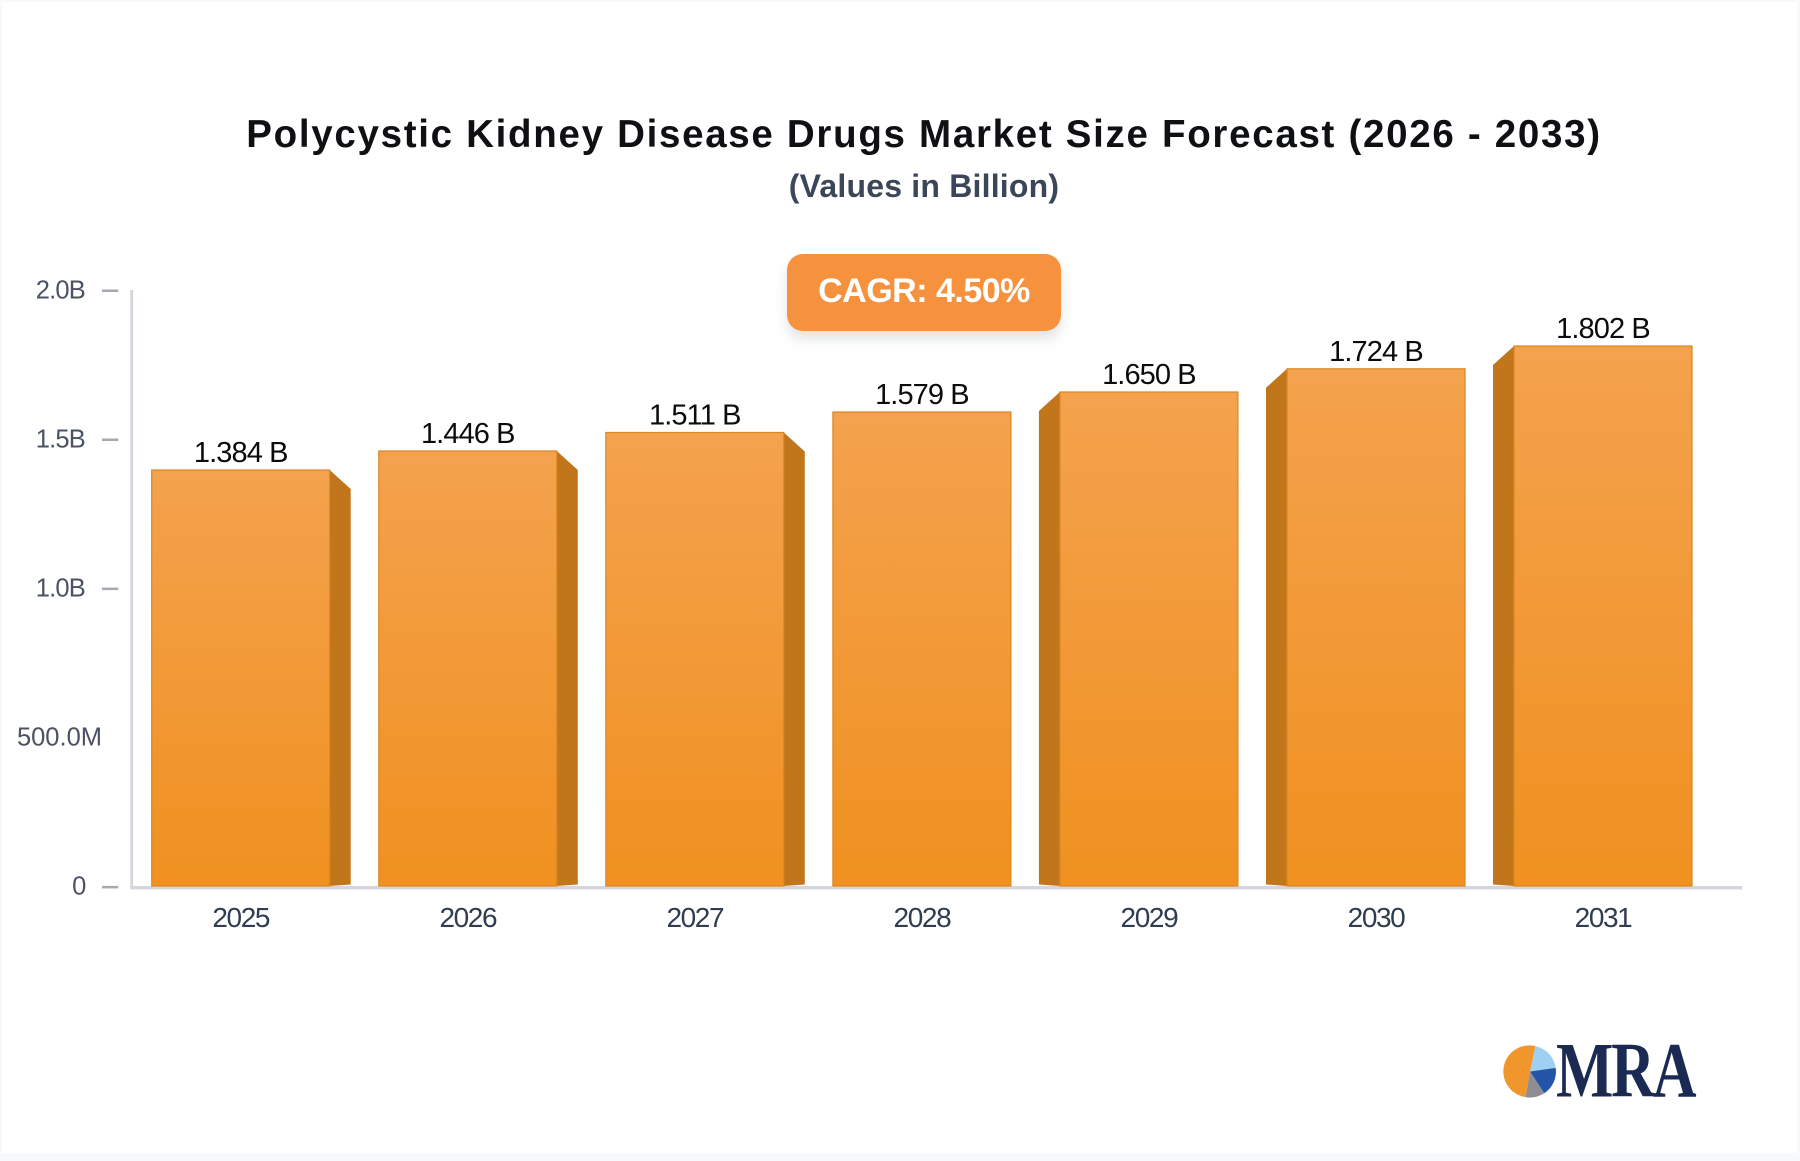 The width and height of the screenshot is (1800, 1161). What do you see at coordinates (60, 440) in the screenshot?
I see `svg-text: 1.5B` at bounding box center [60, 440].